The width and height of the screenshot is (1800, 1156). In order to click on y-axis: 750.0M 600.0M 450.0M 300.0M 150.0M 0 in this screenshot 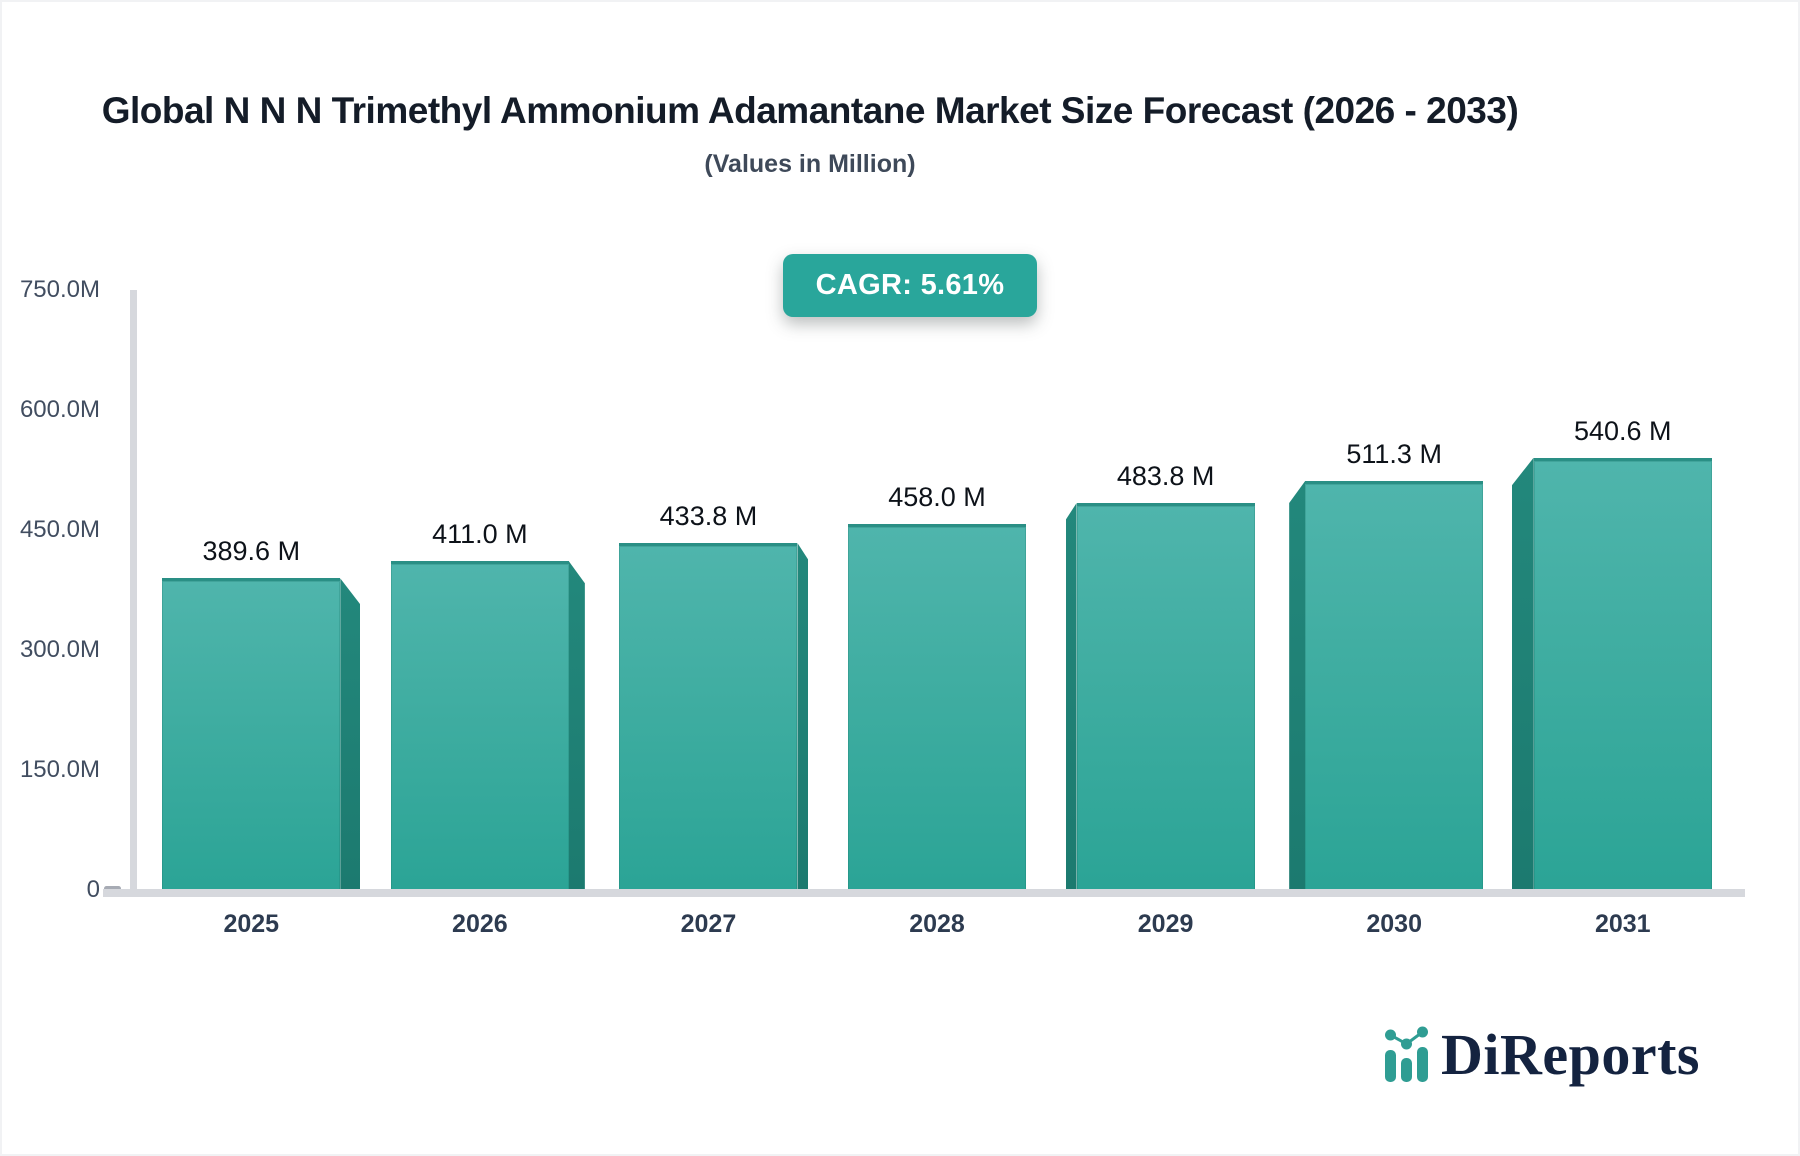, I will do `click(50, 589)`.